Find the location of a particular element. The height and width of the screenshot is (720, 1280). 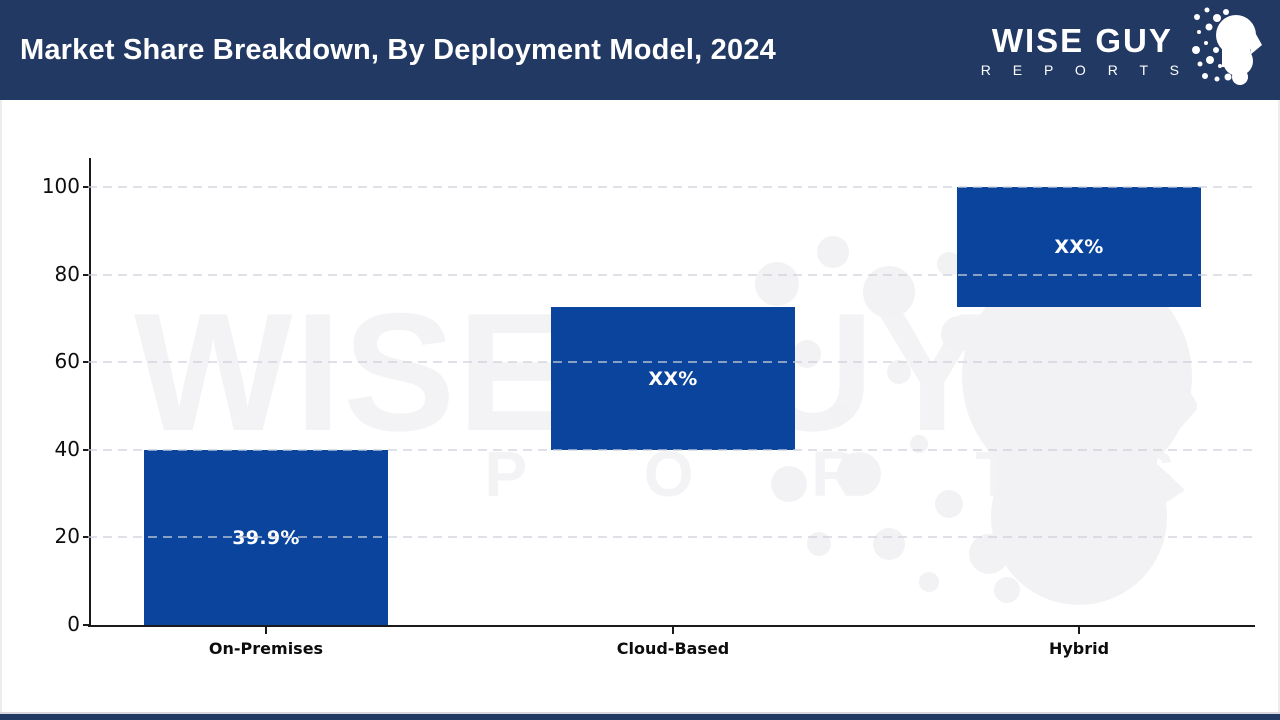

y-axis-line is located at coordinates (90, 392).